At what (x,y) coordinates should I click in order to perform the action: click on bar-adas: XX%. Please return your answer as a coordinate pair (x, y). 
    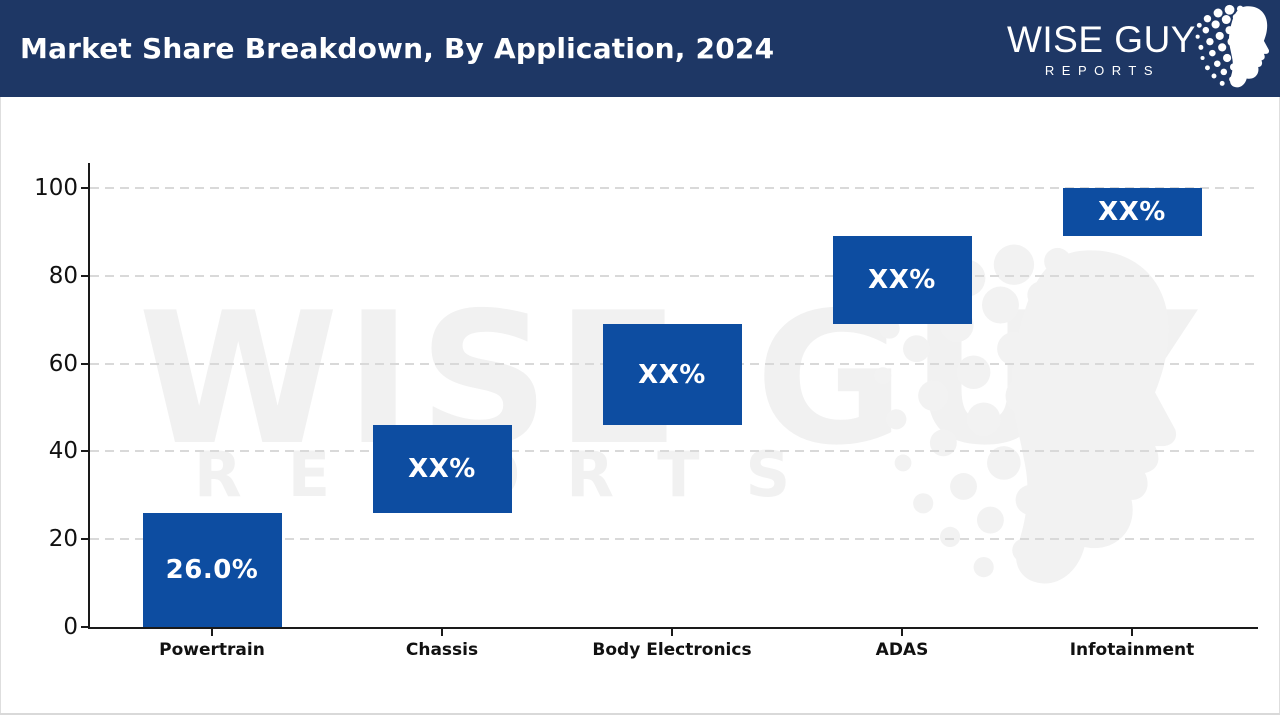
    Looking at the image, I should click on (902, 280).